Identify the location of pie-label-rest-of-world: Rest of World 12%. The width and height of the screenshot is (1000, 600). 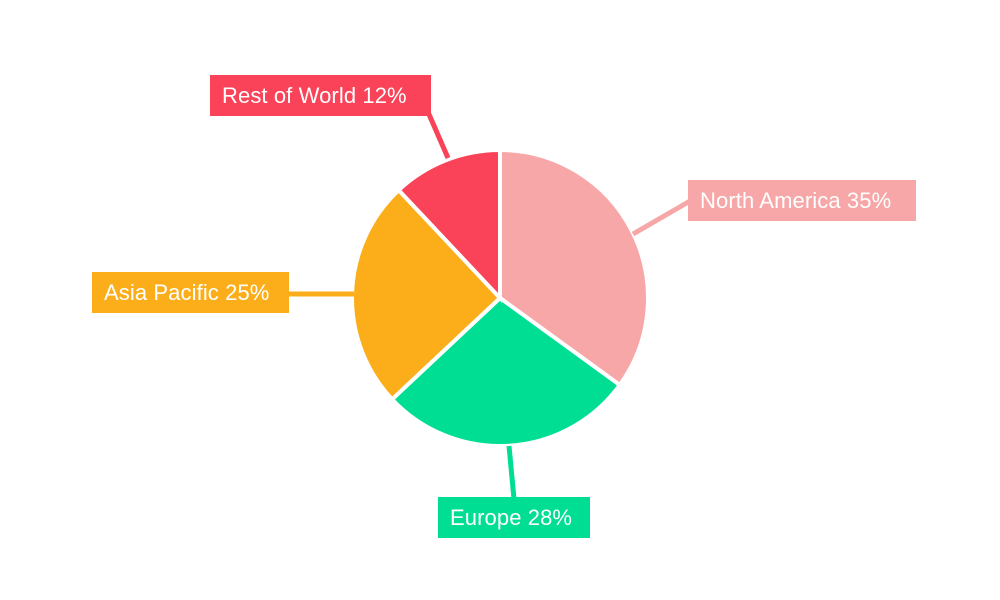
(320, 95).